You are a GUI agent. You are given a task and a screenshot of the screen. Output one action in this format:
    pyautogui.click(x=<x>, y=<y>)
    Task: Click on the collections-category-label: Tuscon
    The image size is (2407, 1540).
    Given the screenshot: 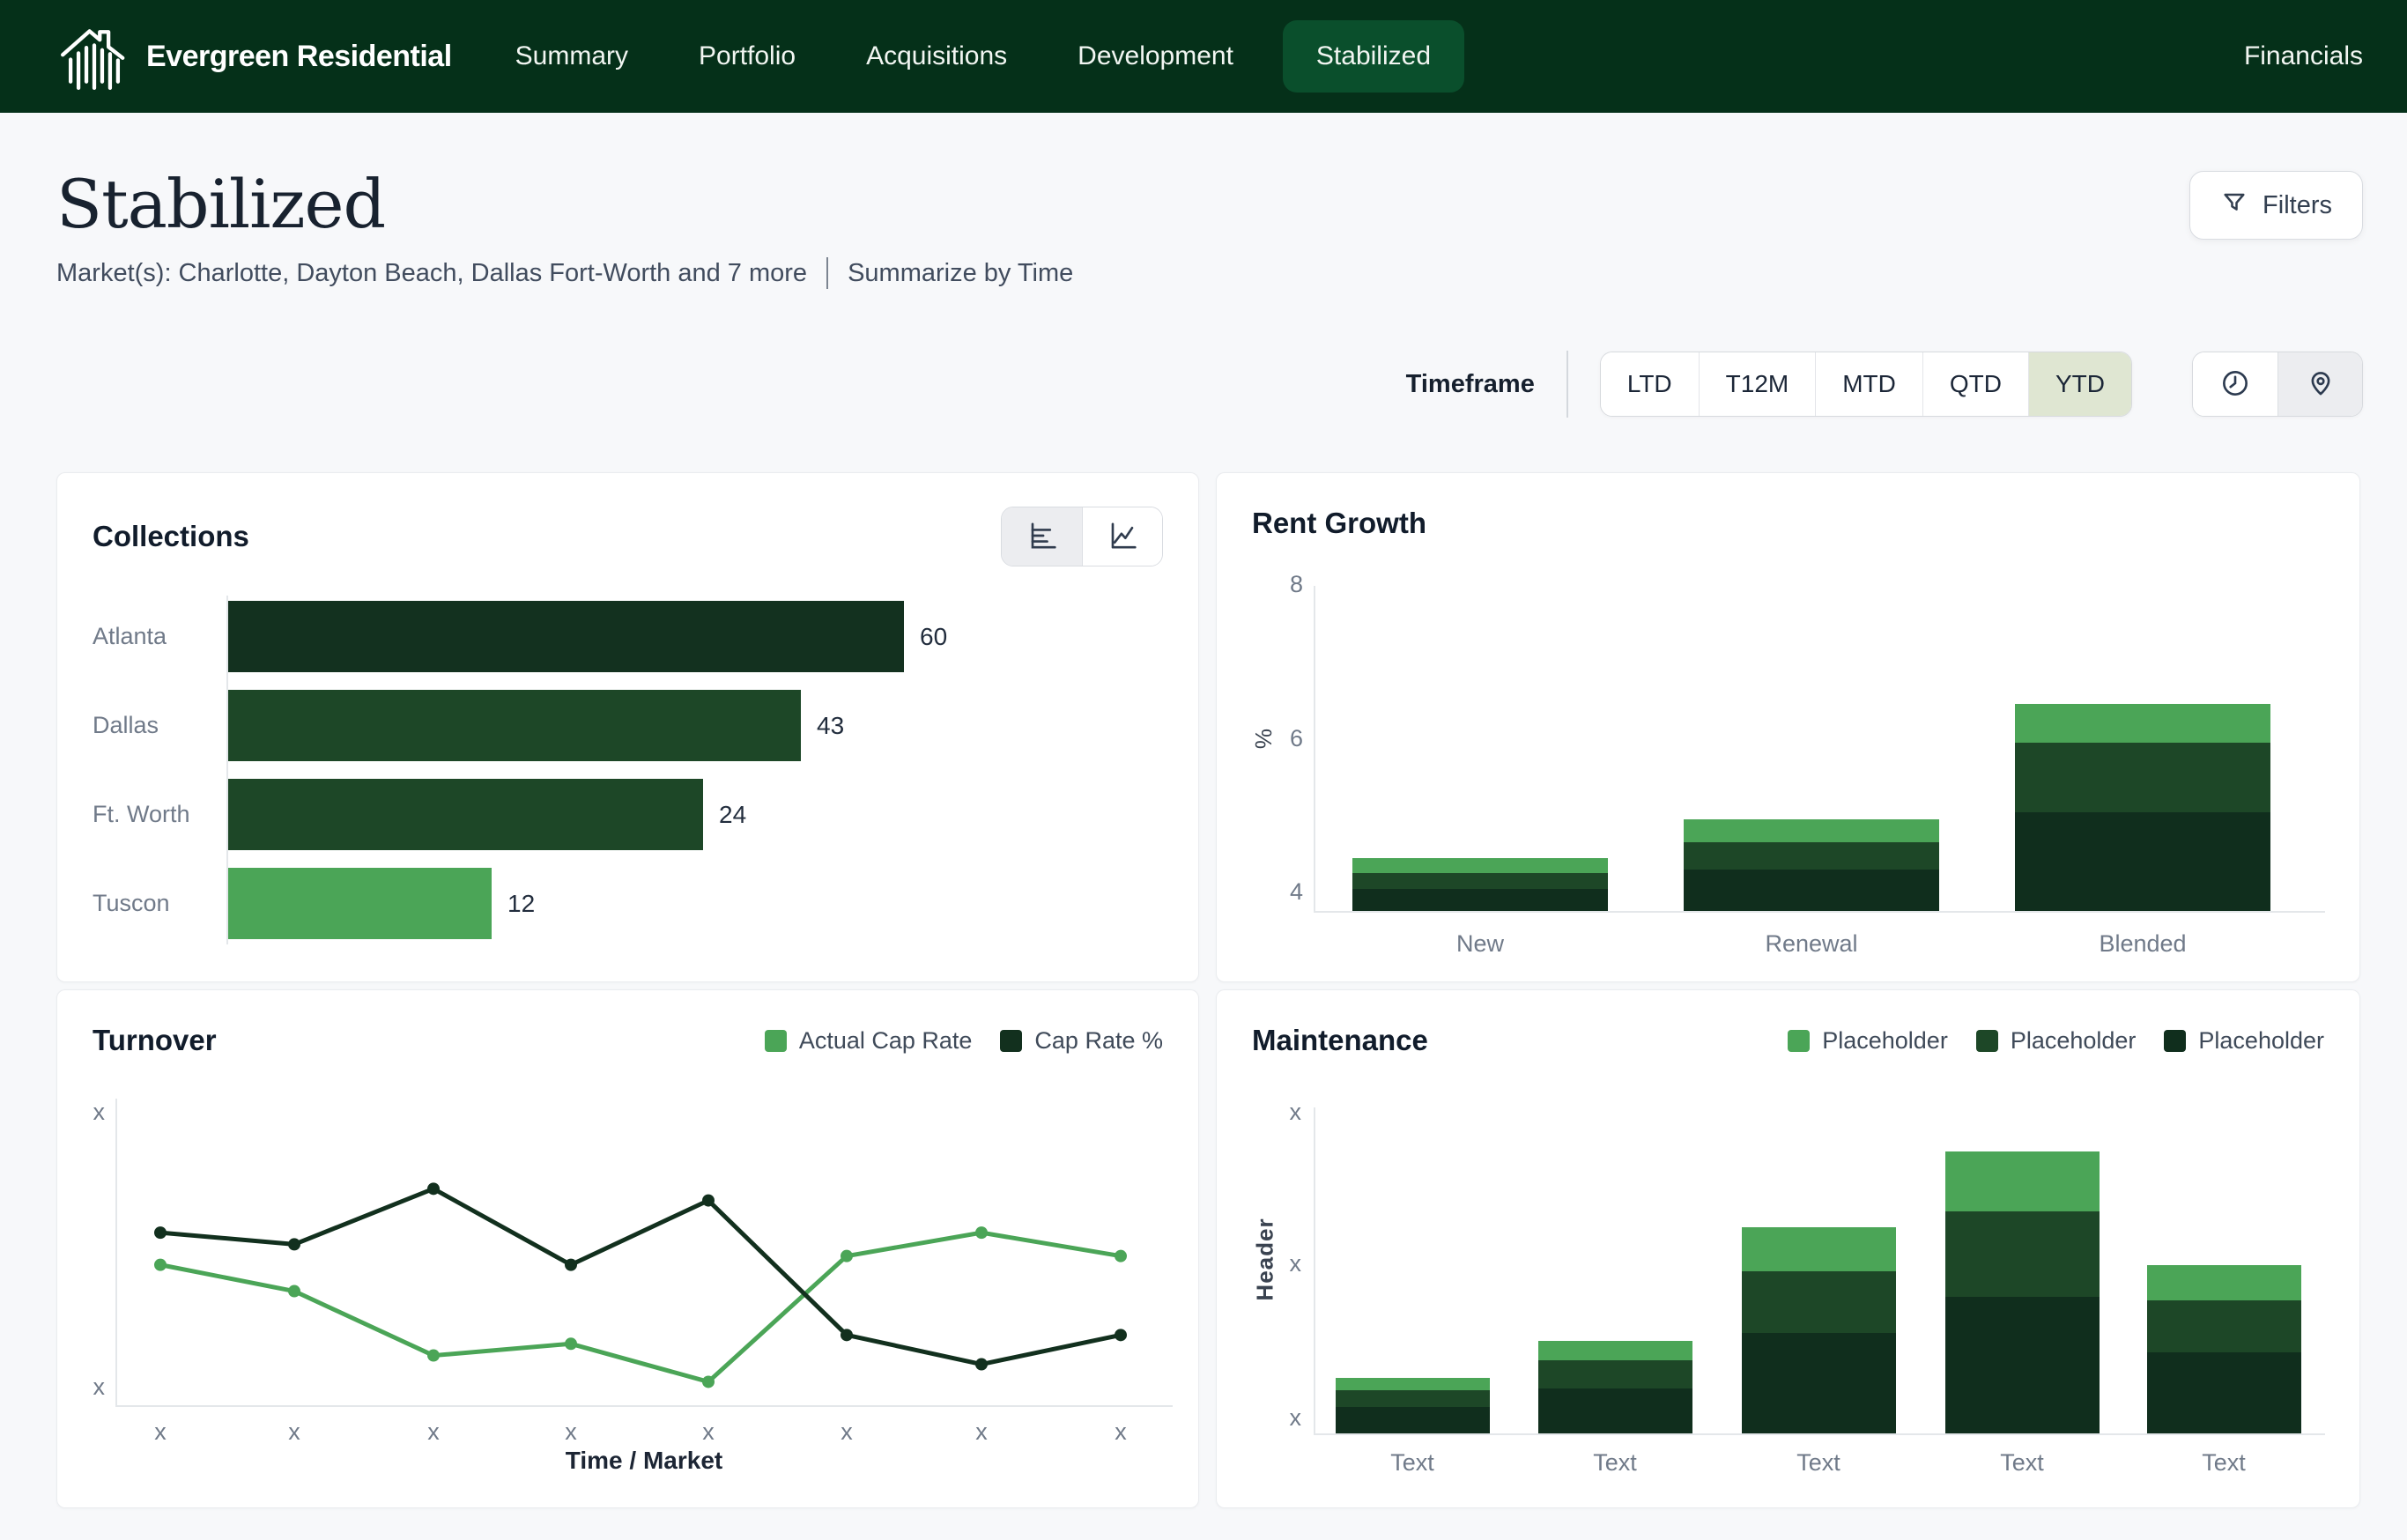 What is the action you would take?
    pyautogui.click(x=131, y=903)
    